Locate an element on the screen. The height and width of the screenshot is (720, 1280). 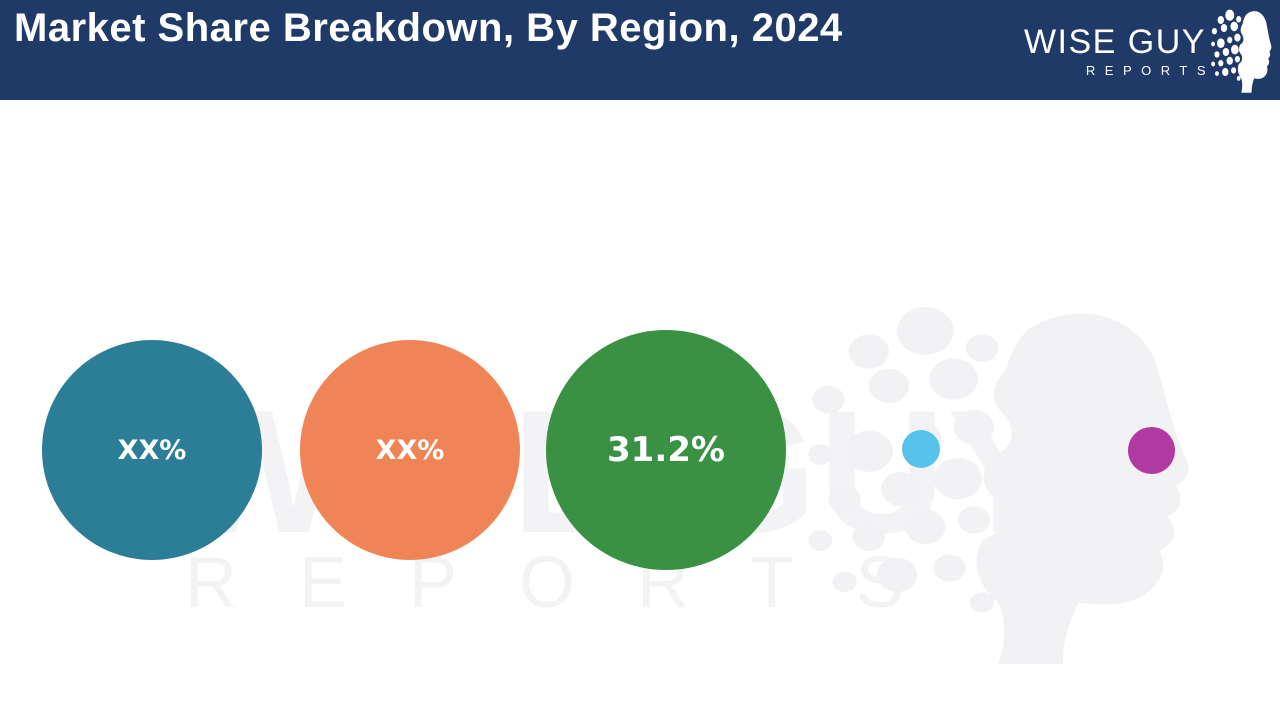
brand-subtitle: REPORTS is located at coordinates (1150, 70).